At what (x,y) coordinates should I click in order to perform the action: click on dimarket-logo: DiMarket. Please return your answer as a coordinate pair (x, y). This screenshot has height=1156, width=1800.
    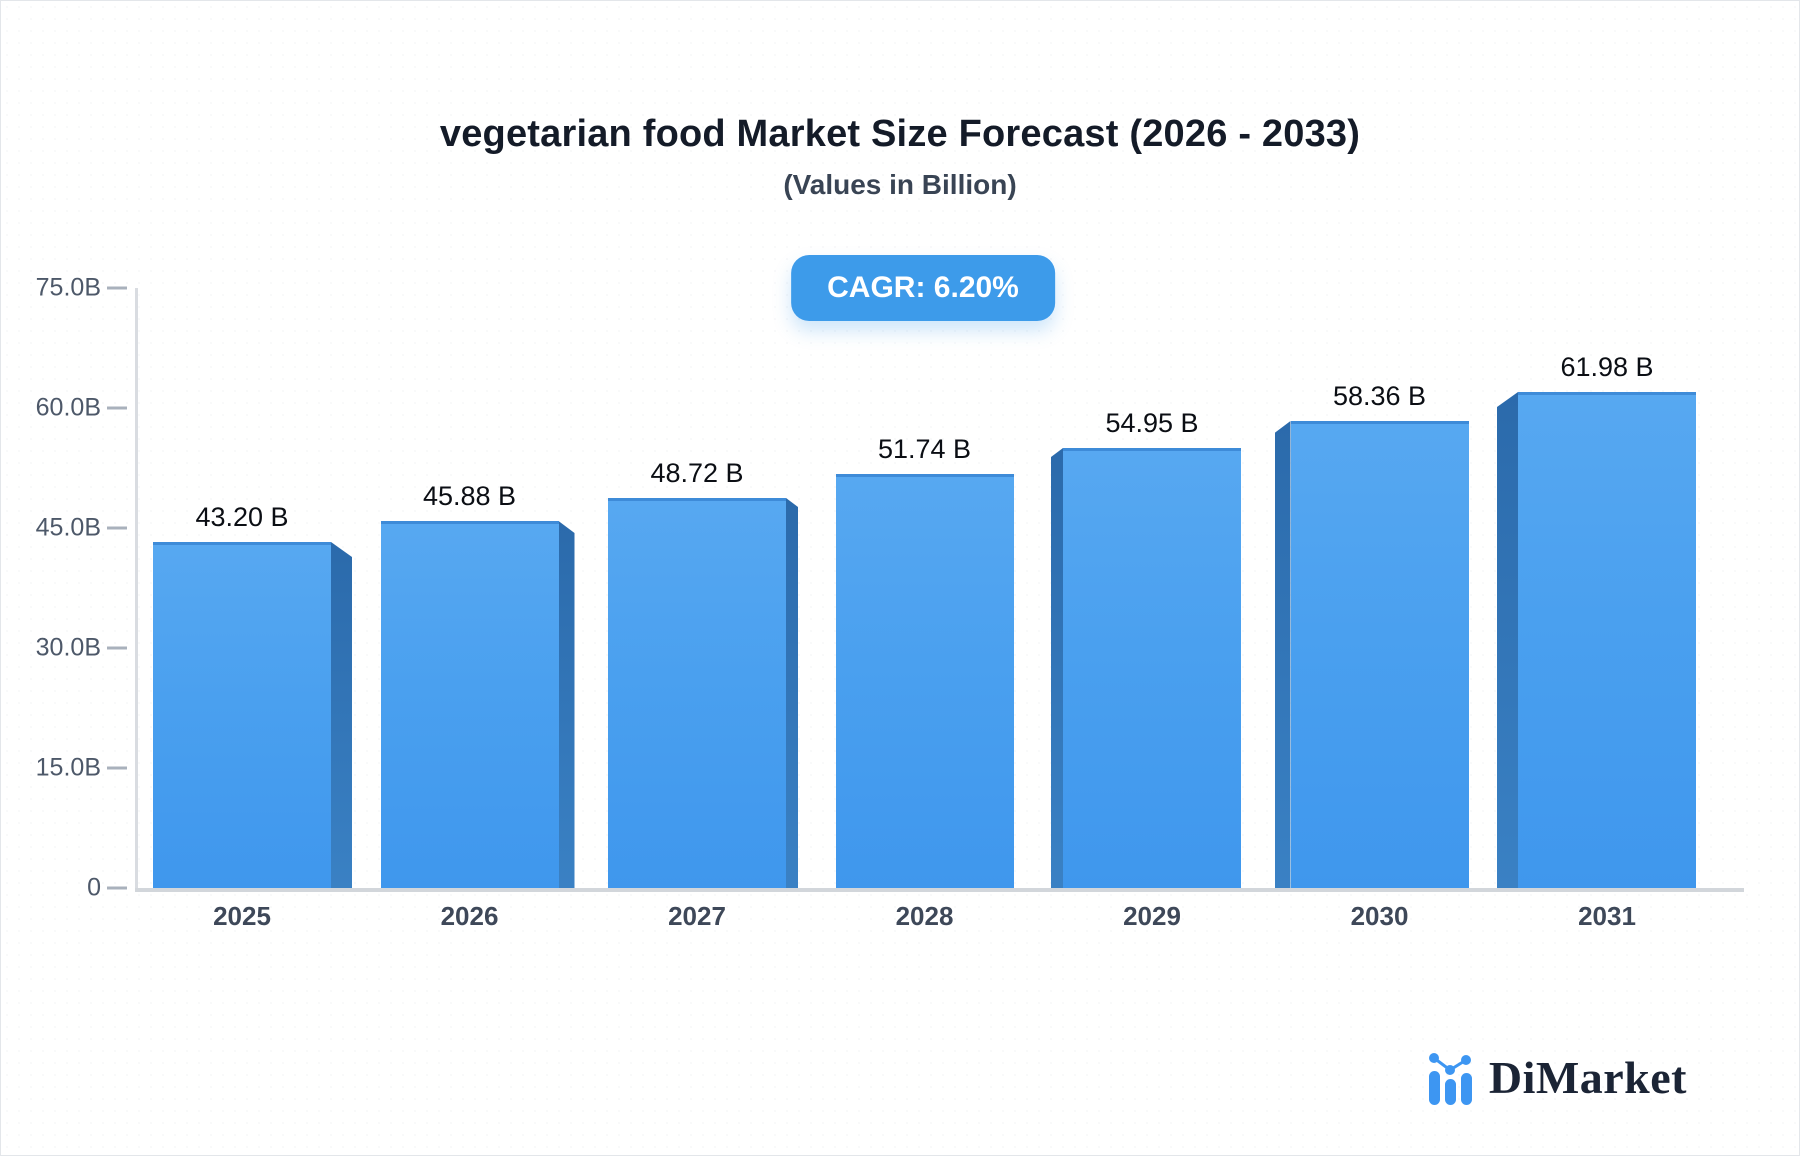
    Looking at the image, I should click on (1556, 1077).